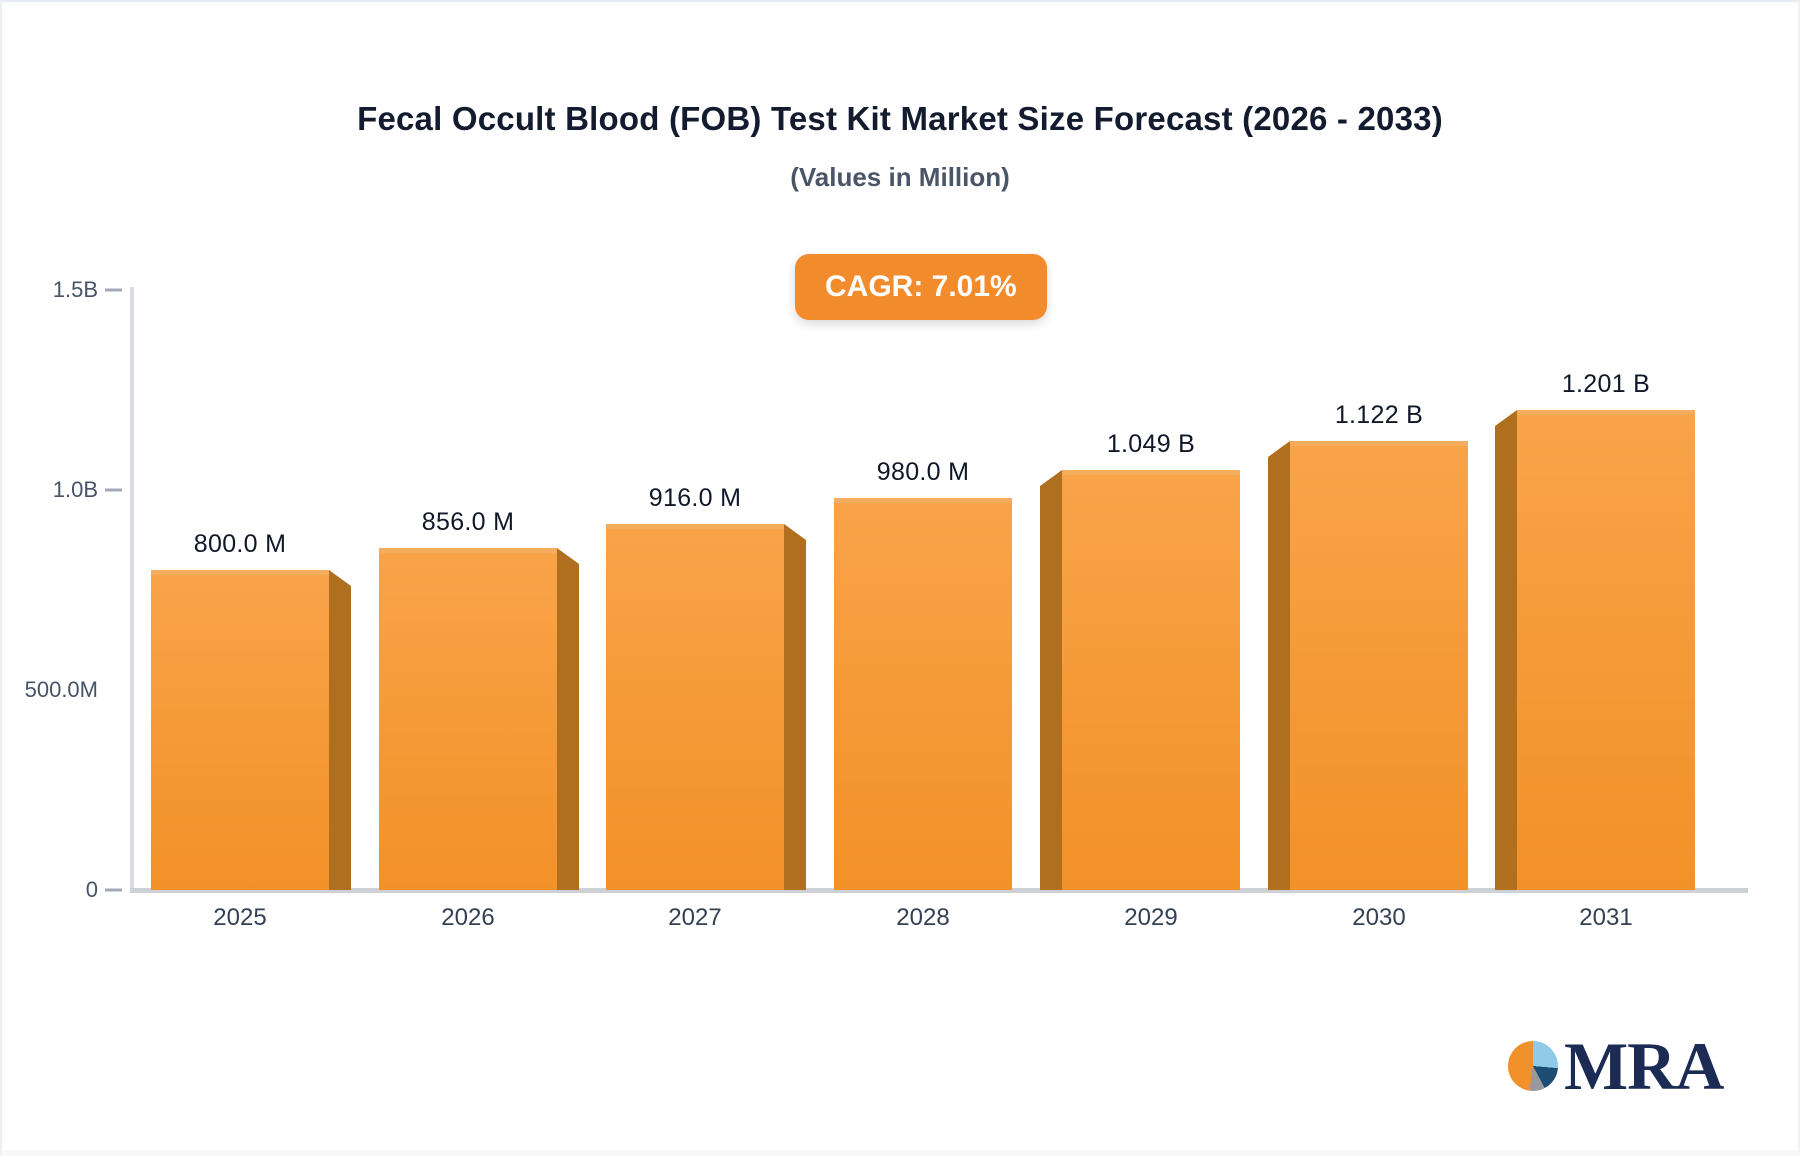 The height and width of the screenshot is (1156, 1800). I want to click on bar-2026, so click(479, 719).